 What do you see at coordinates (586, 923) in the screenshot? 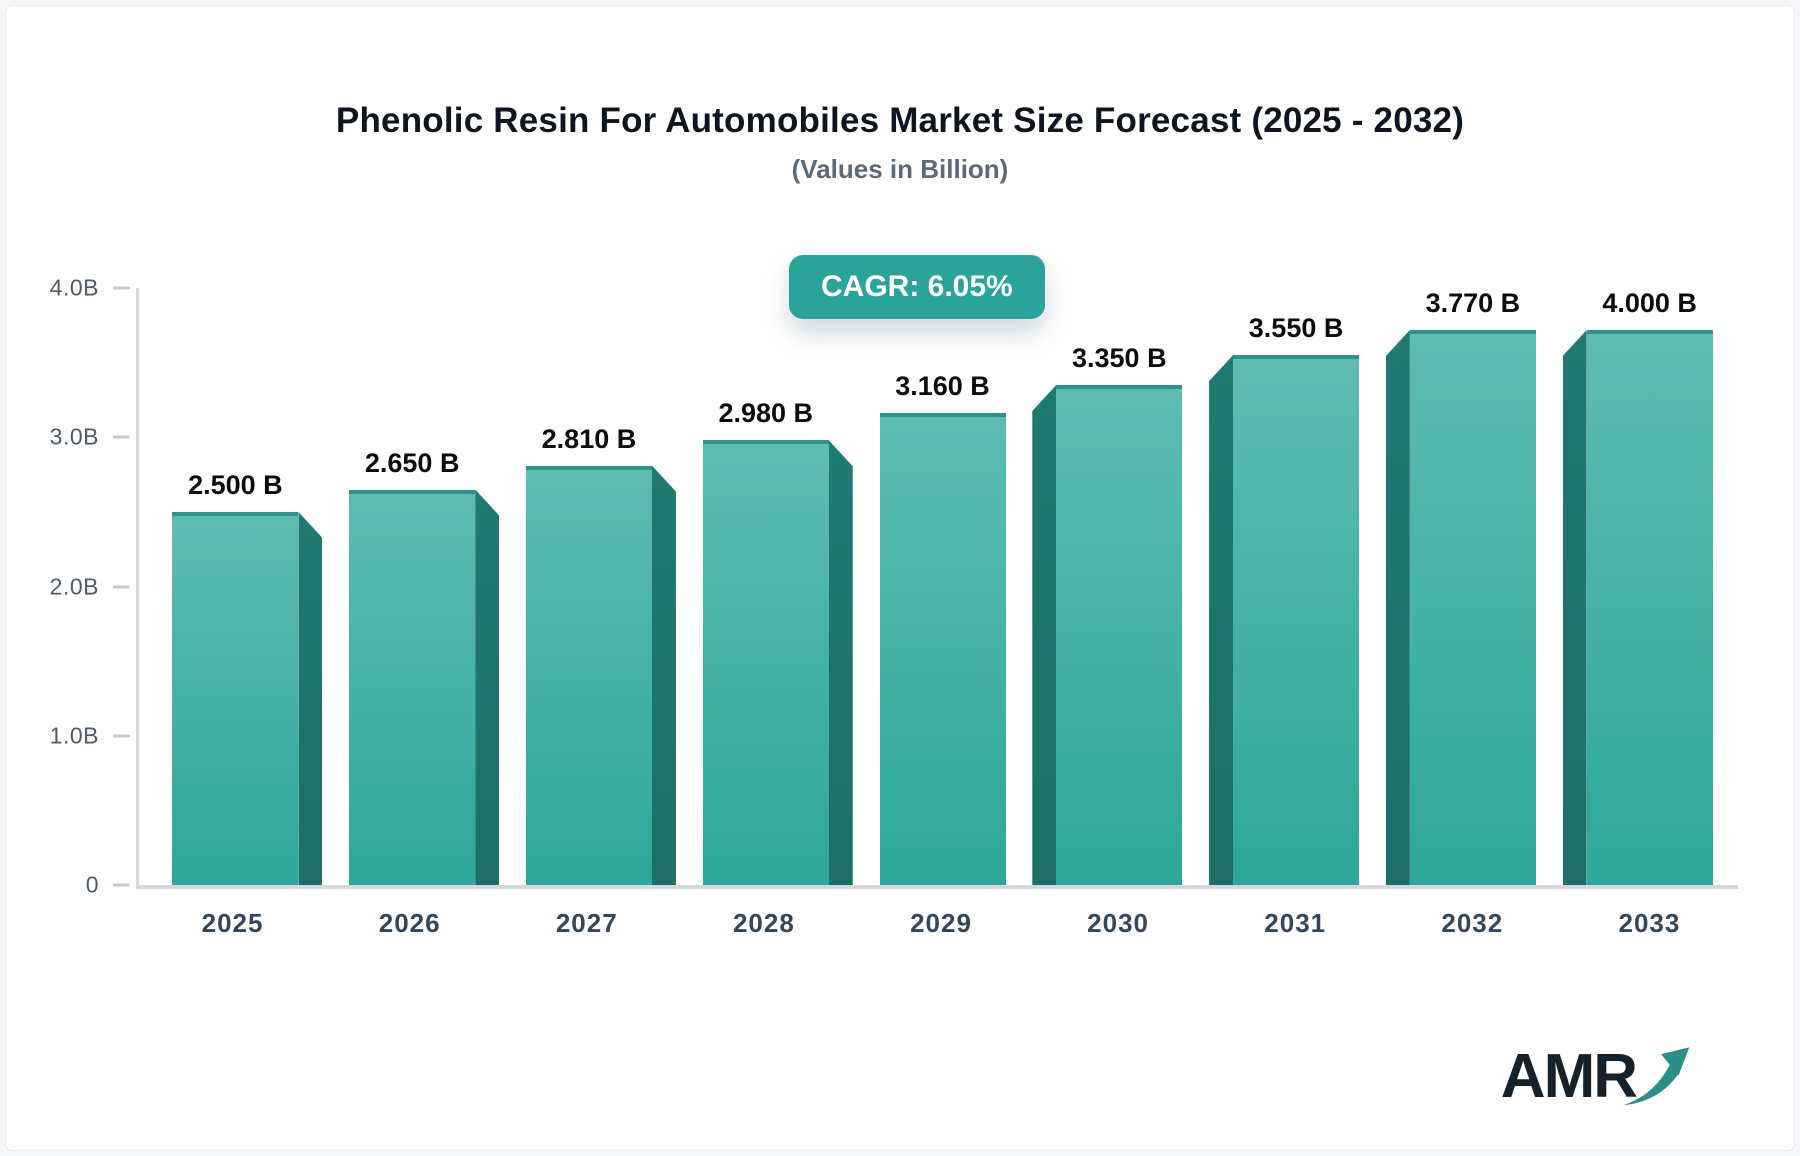
I see `x-axis-label: 2027` at bounding box center [586, 923].